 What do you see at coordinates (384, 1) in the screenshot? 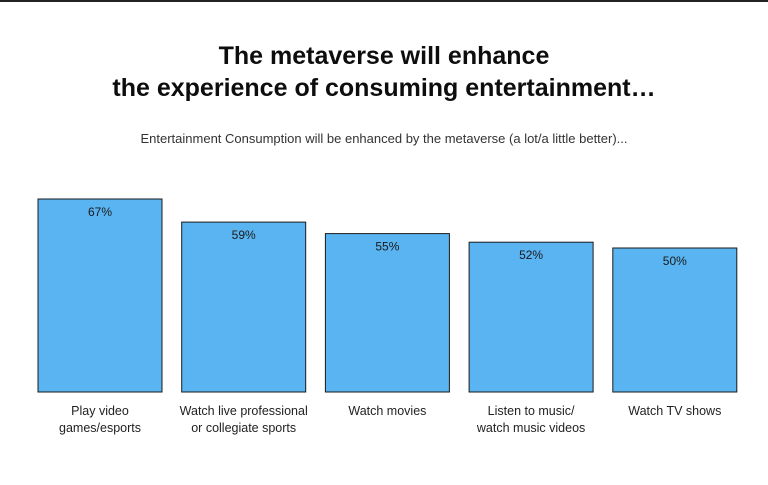
I see `top-rule` at bounding box center [384, 1].